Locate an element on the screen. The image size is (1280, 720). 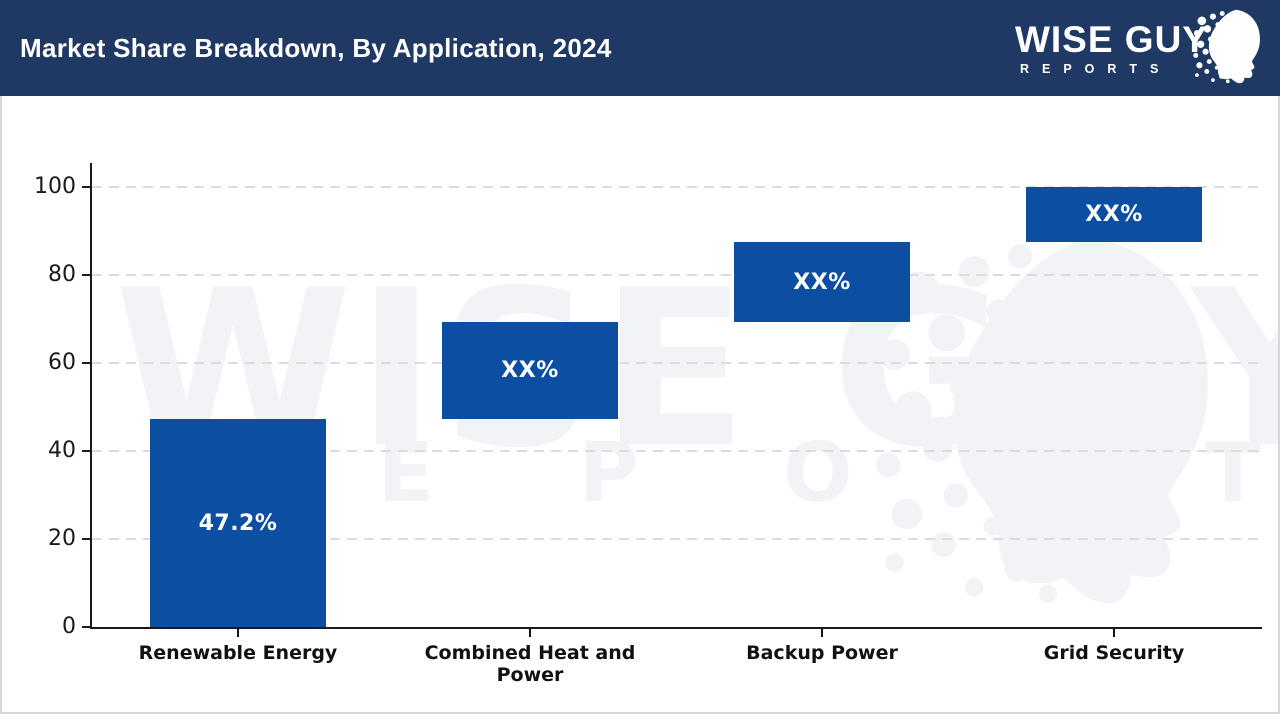
logo-subtitle: REPORTS is located at coordinates (1095, 68).